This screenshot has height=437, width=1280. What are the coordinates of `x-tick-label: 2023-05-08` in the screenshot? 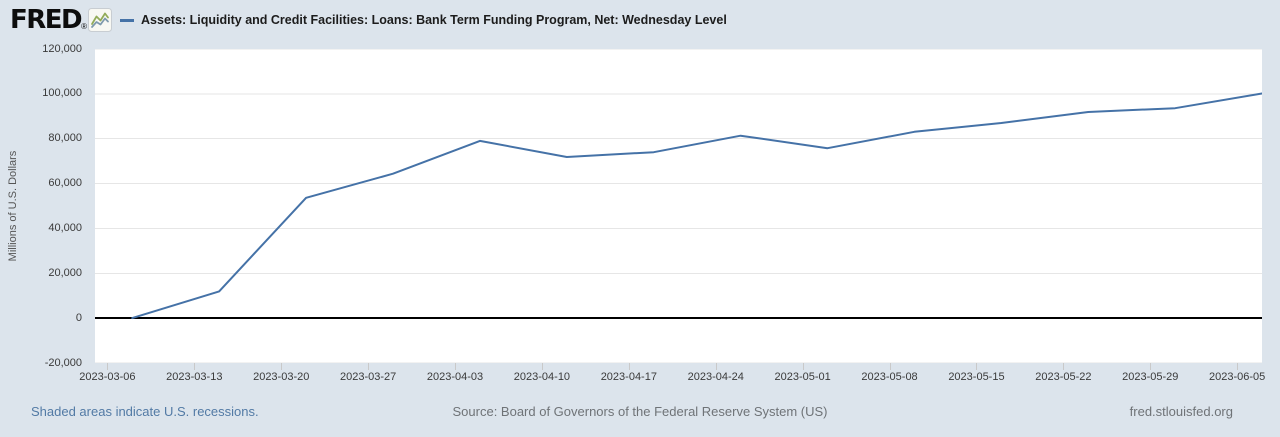 It's located at (889, 377).